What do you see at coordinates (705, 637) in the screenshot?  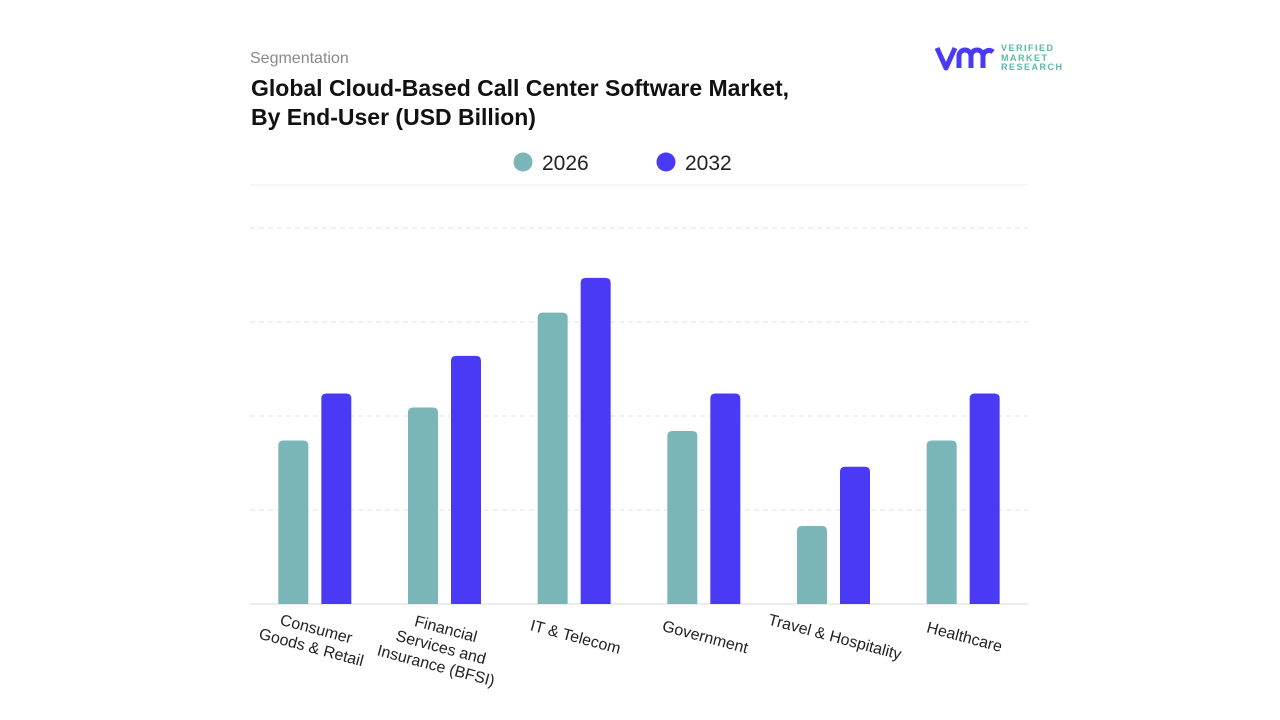 I see `x-tick-label: Government` at bounding box center [705, 637].